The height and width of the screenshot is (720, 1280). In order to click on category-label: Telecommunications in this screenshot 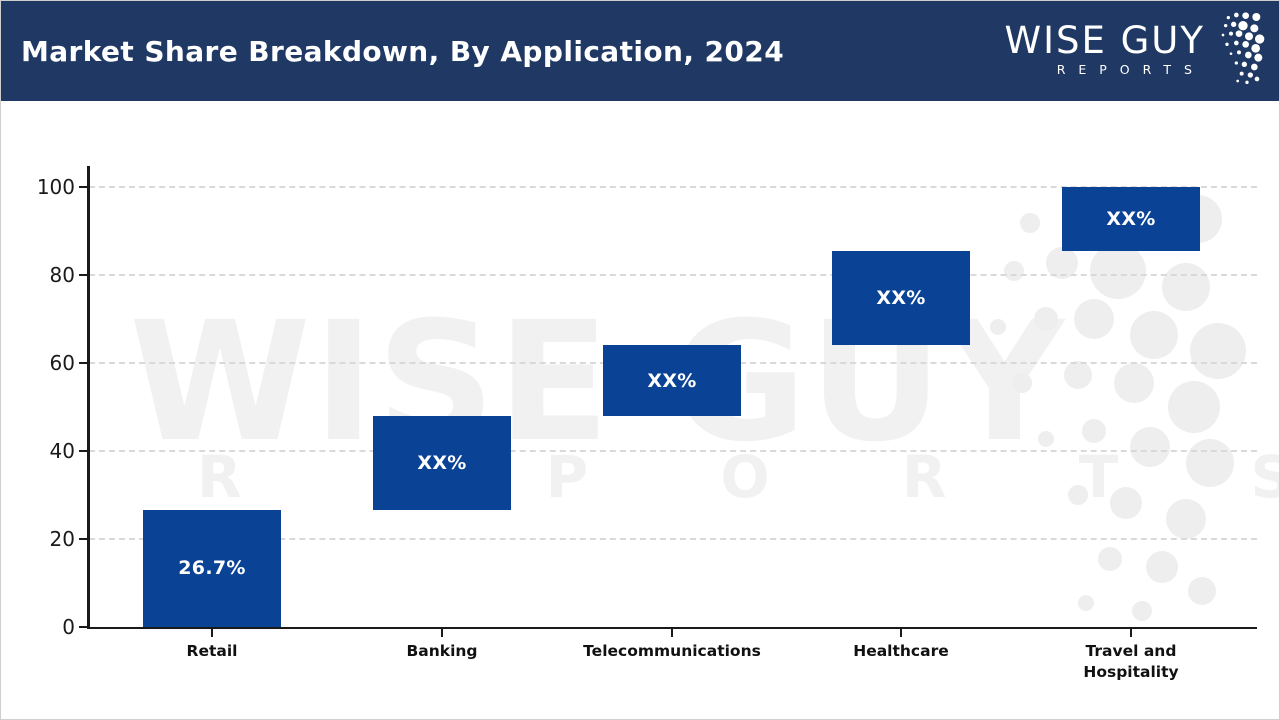, I will do `click(672, 651)`.